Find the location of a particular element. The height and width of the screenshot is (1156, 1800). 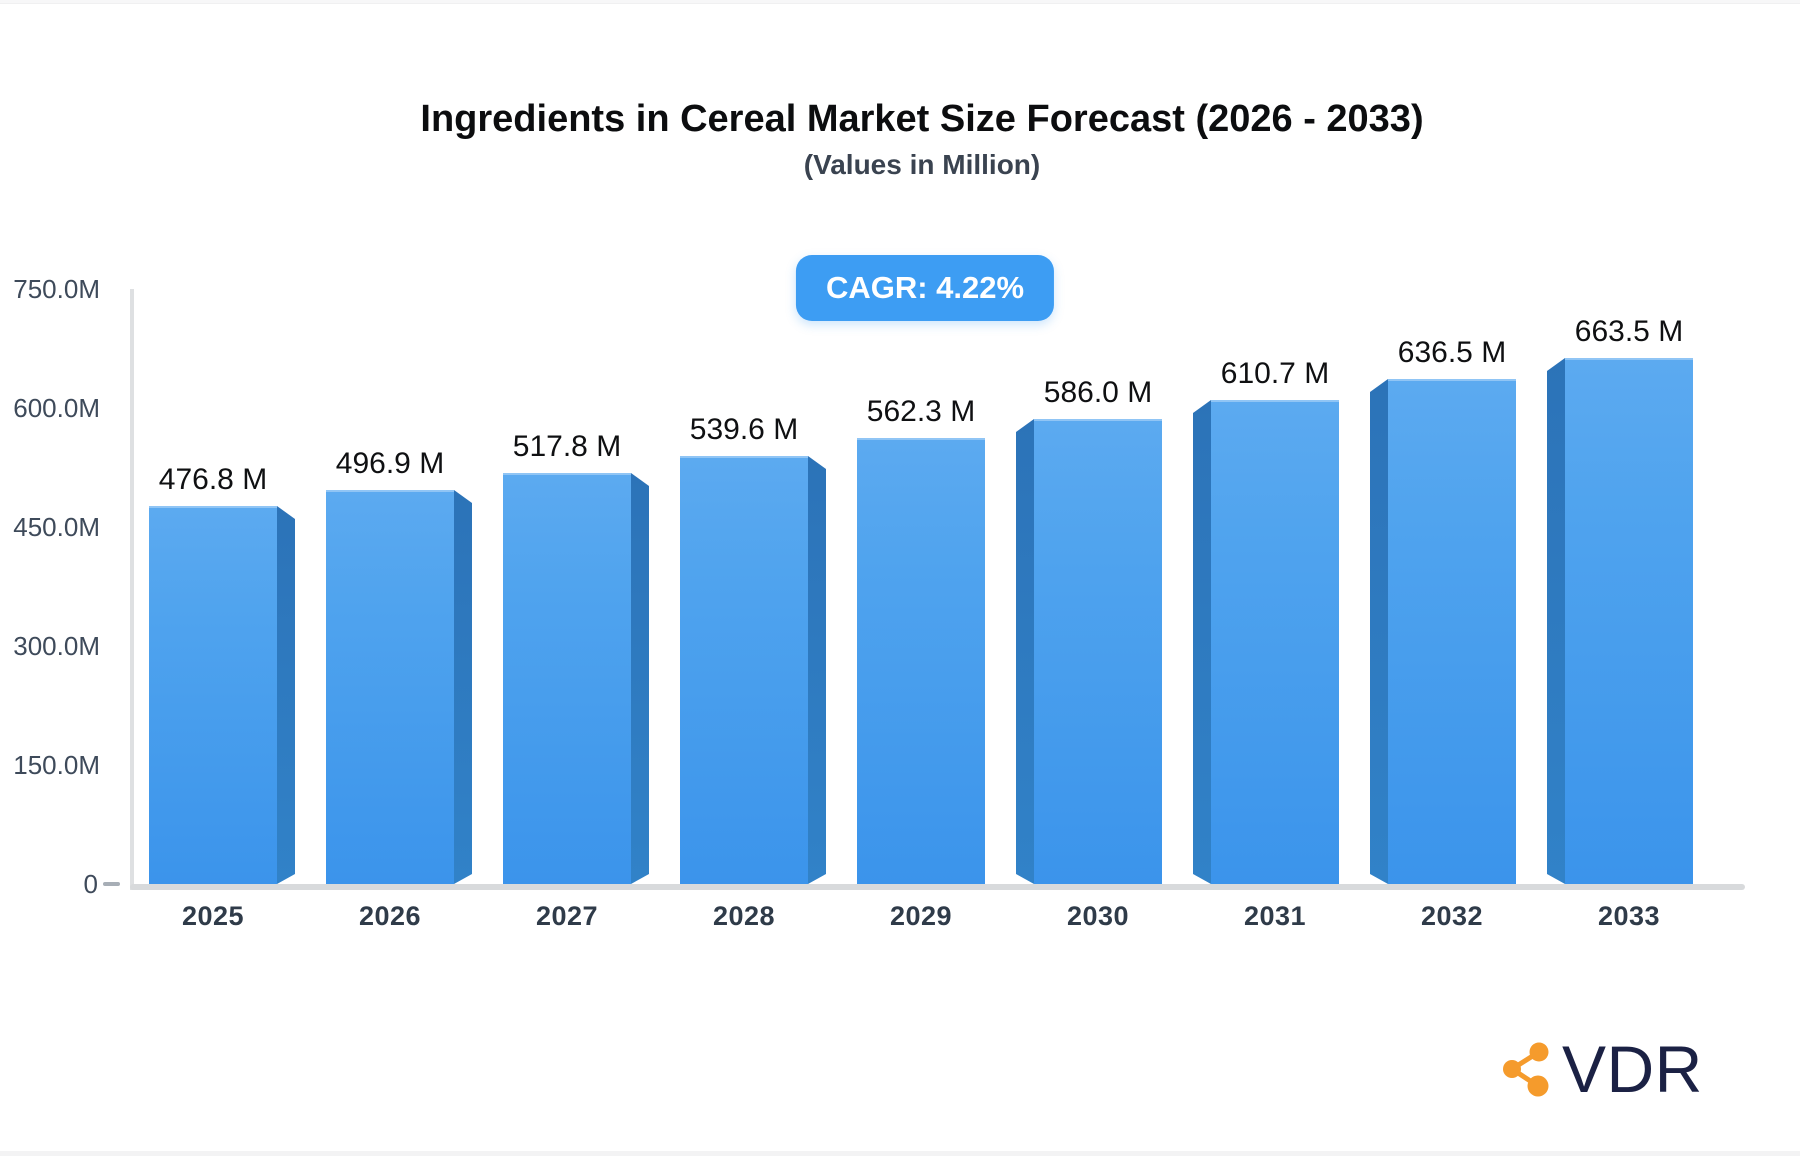

bar-side-face-2027 is located at coordinates (640, 678).